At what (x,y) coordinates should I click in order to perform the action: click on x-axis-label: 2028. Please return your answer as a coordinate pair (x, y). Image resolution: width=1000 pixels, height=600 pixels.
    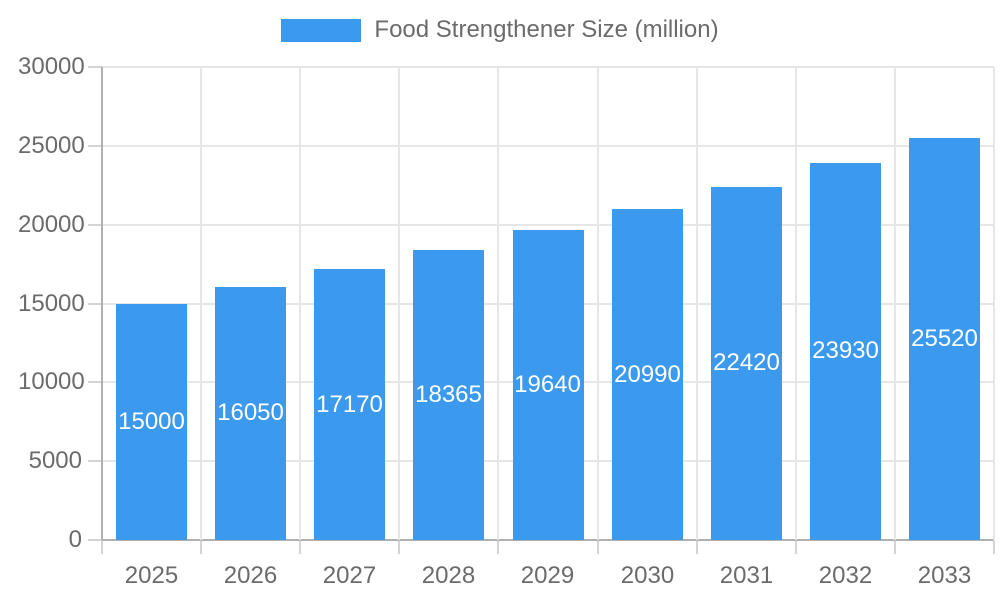
    Looking at the image, I should click on (448, 575).